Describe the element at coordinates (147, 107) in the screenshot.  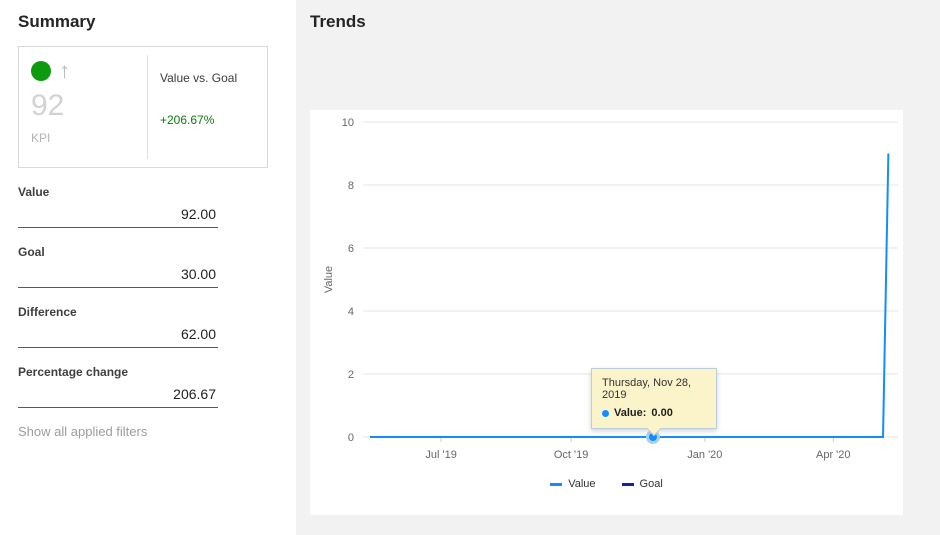
I see `kpi-card-divider` at that location.